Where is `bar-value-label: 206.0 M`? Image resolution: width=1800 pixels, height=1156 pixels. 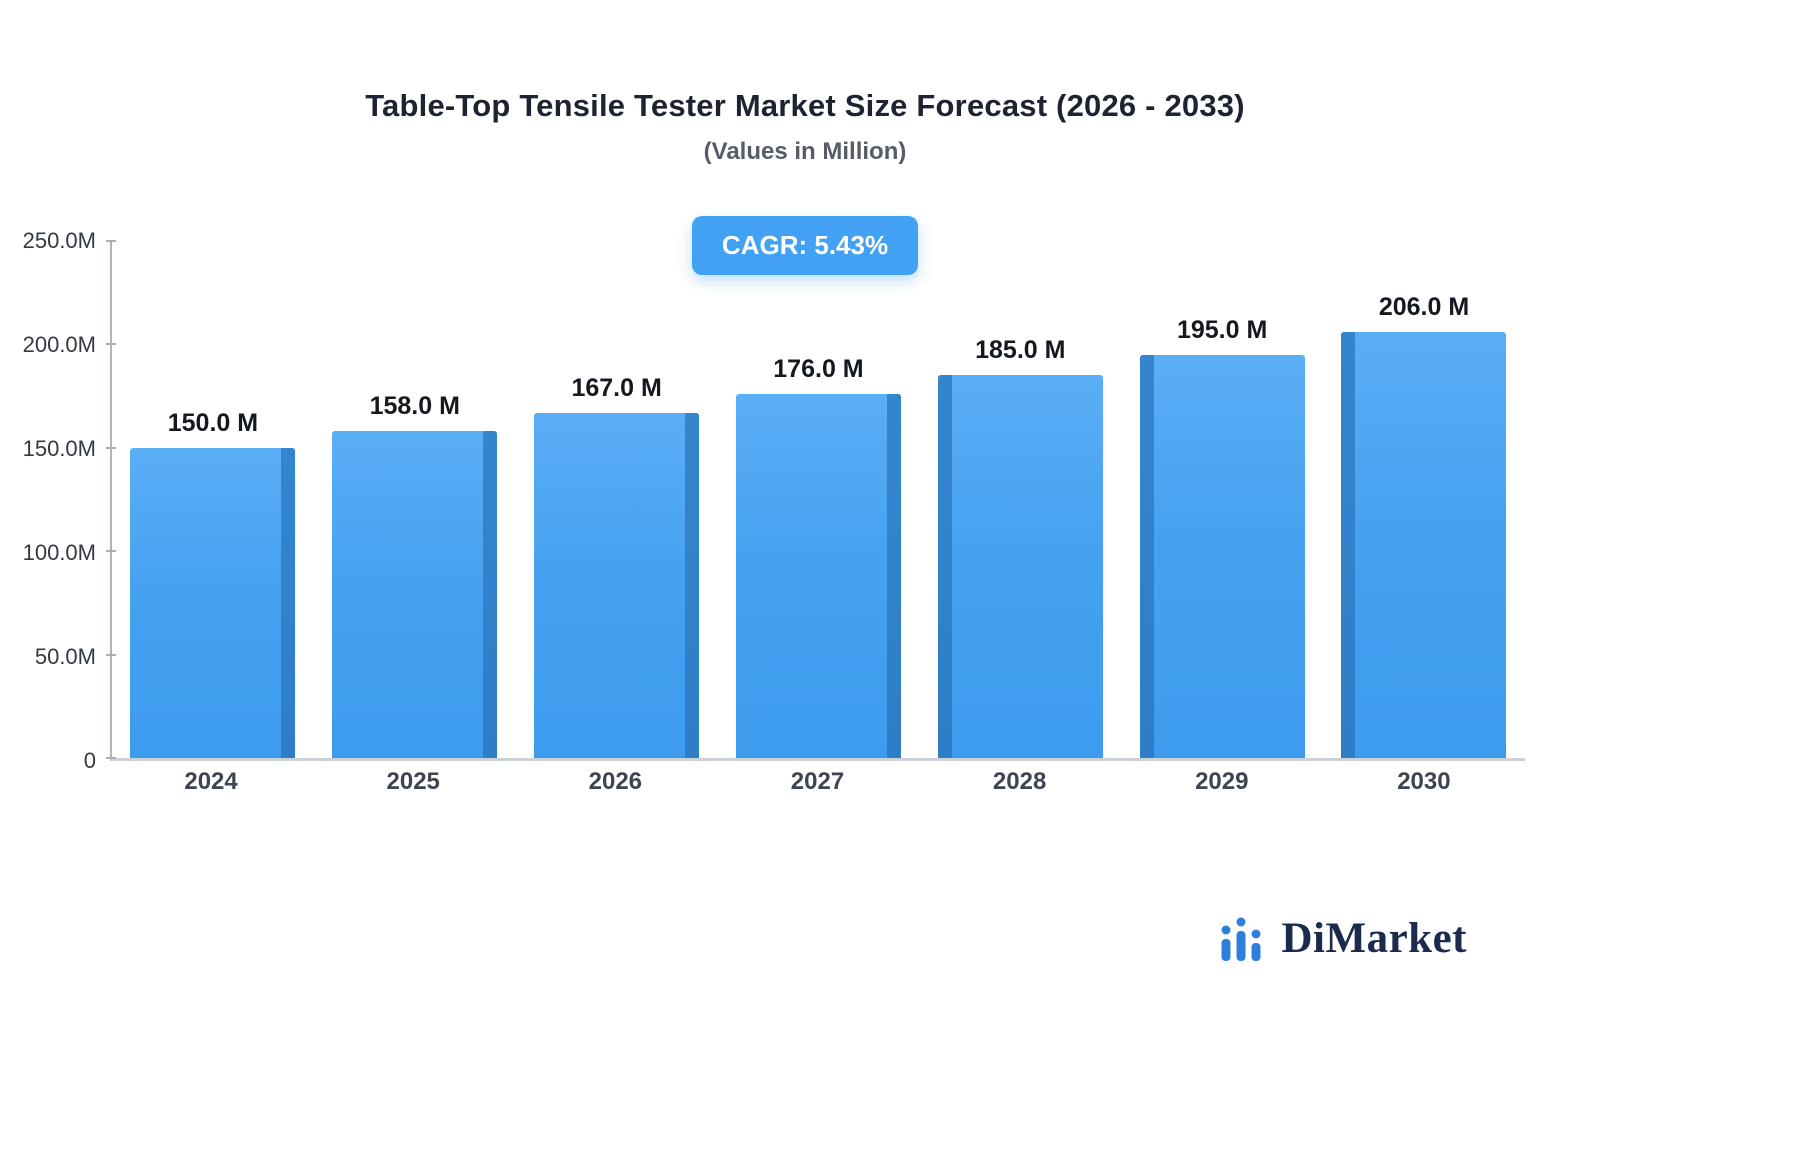 bar-value-label: 206.0 M is located at coordinates (1424, 307).